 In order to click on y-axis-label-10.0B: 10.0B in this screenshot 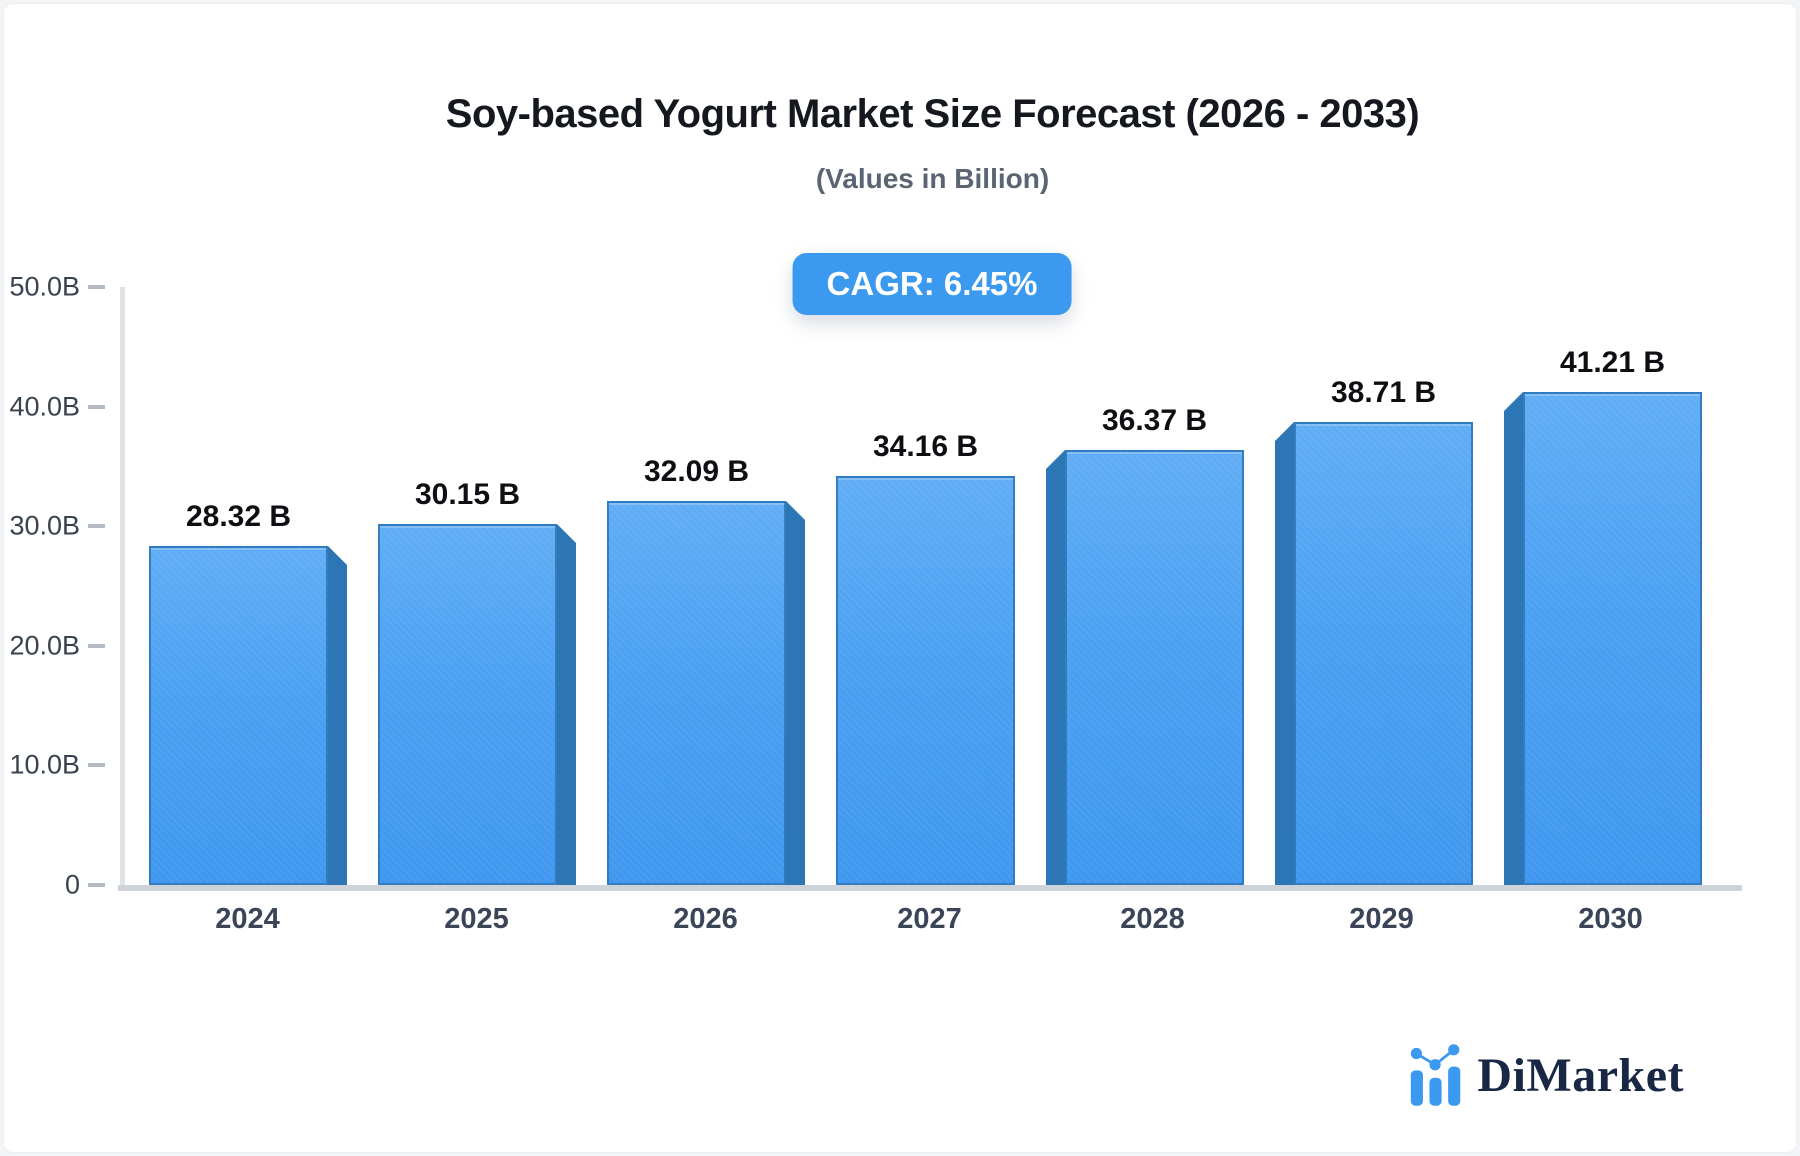, I will do `click(44, 764)`.